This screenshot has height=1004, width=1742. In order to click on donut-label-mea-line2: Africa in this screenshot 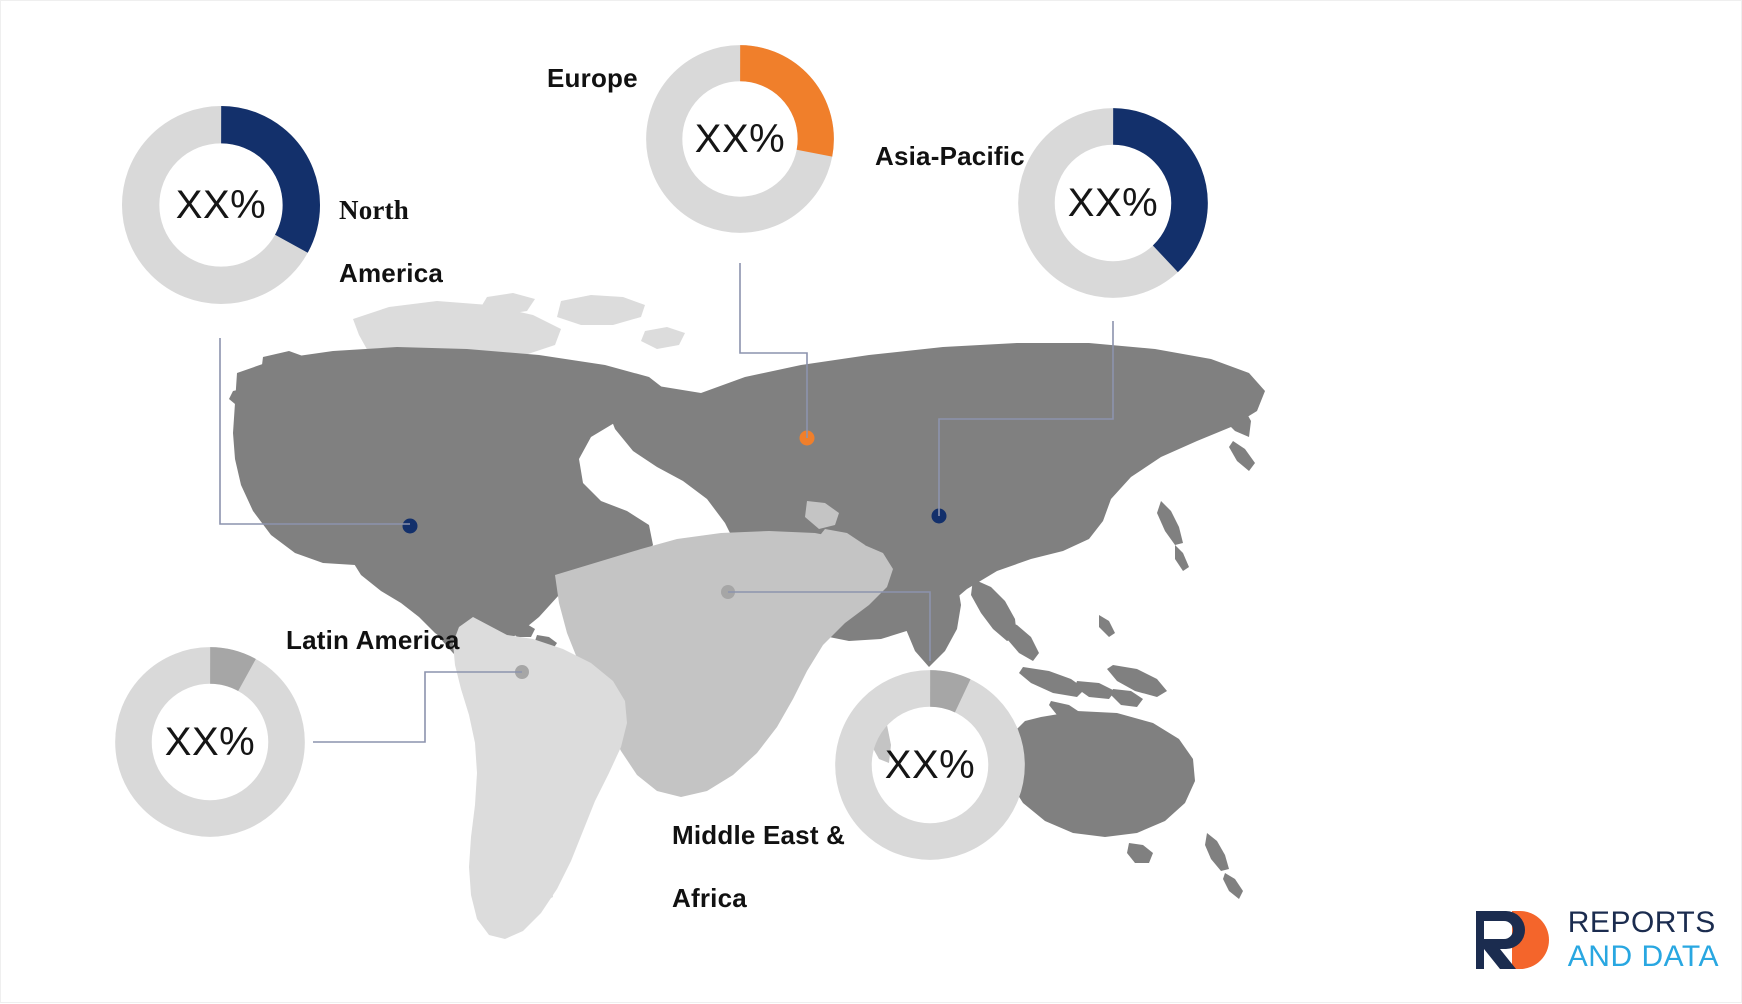, I will do `click(709, 897)`.